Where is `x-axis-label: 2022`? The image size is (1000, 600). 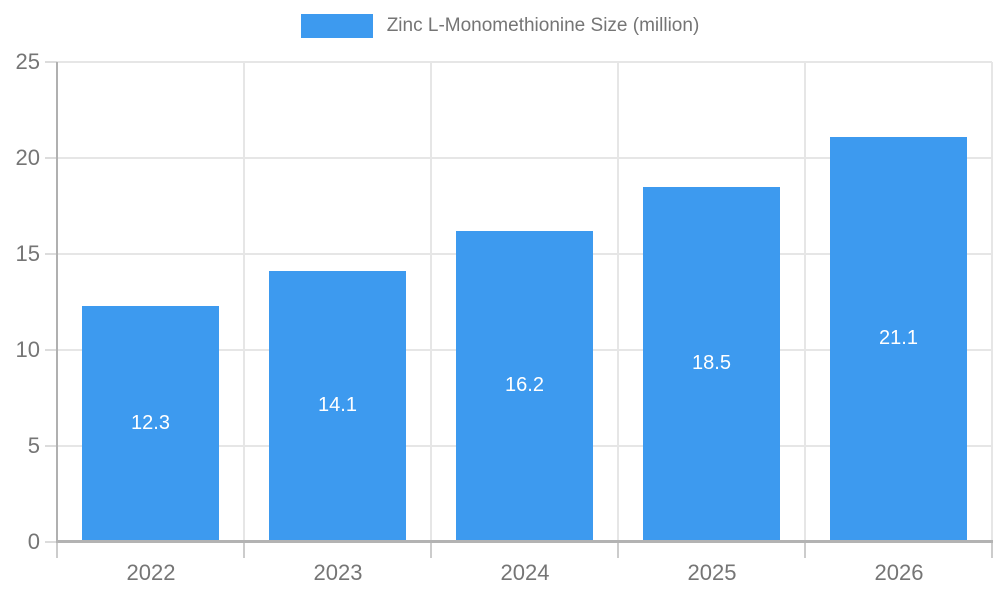 x-axis-label: 2022 is located at coordinates (151, 572).